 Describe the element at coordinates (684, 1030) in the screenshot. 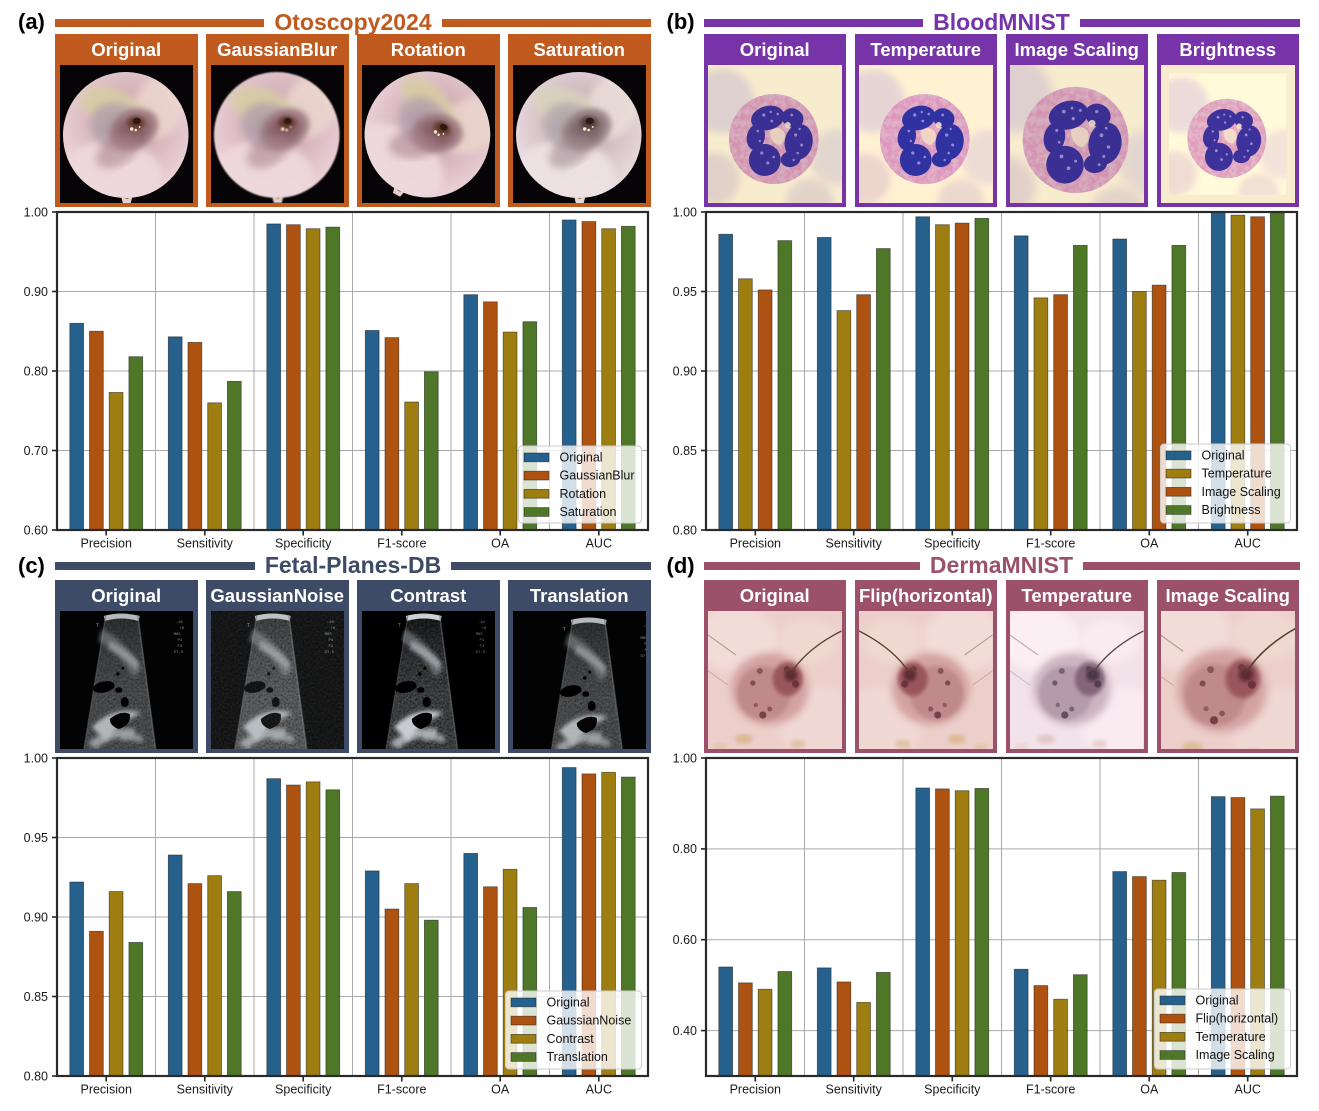

I see `svg-text: 0.40` at that location.